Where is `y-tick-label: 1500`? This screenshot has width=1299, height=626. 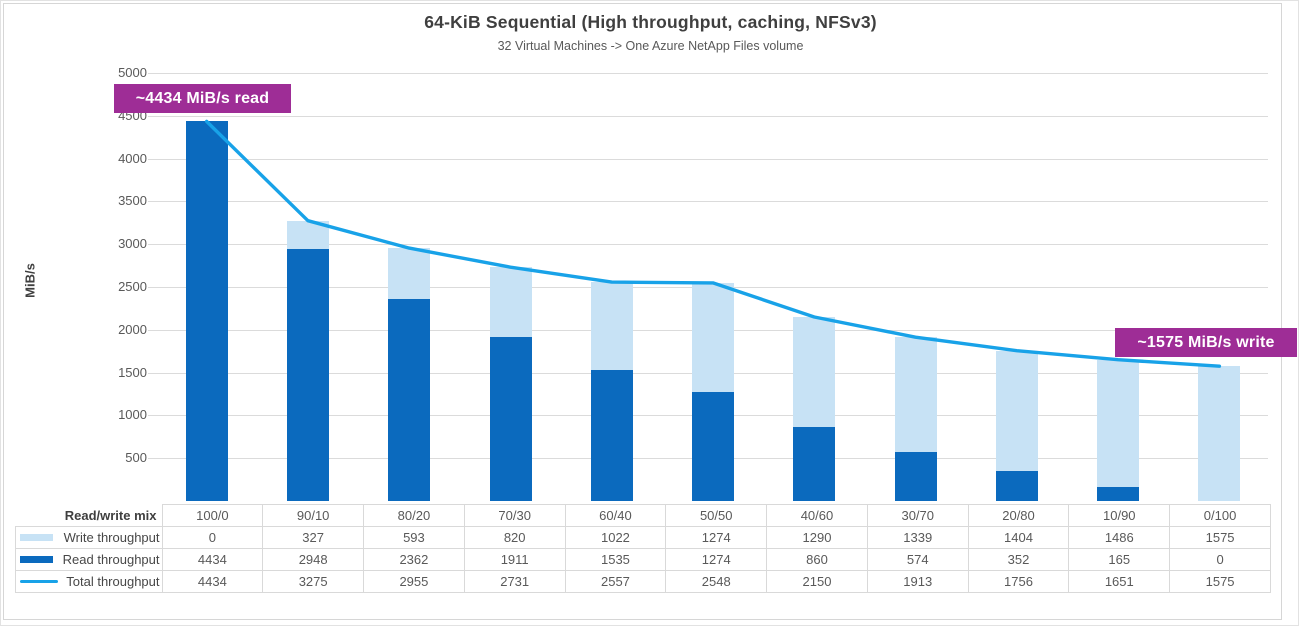
y-tick-label: 1500 is located at coordinates (132, 372).